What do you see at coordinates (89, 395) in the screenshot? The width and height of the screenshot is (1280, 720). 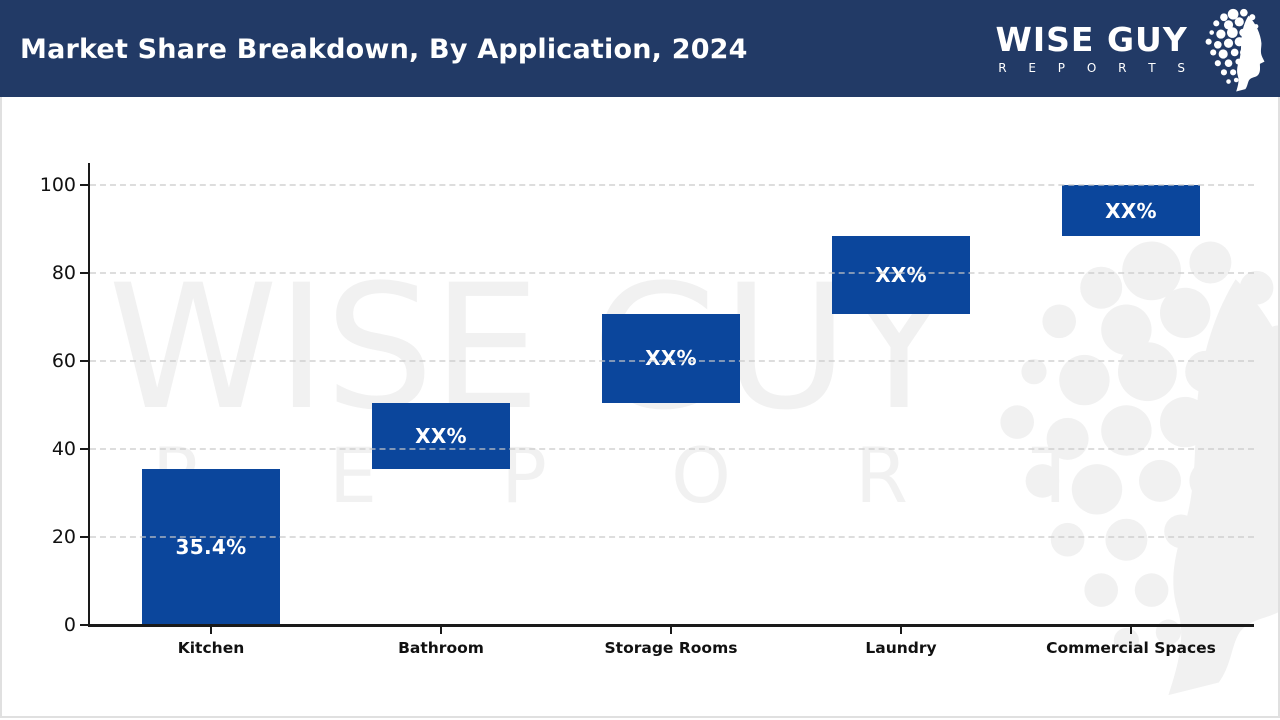 I see `y-axis-line` at bounding box center [89, 395].